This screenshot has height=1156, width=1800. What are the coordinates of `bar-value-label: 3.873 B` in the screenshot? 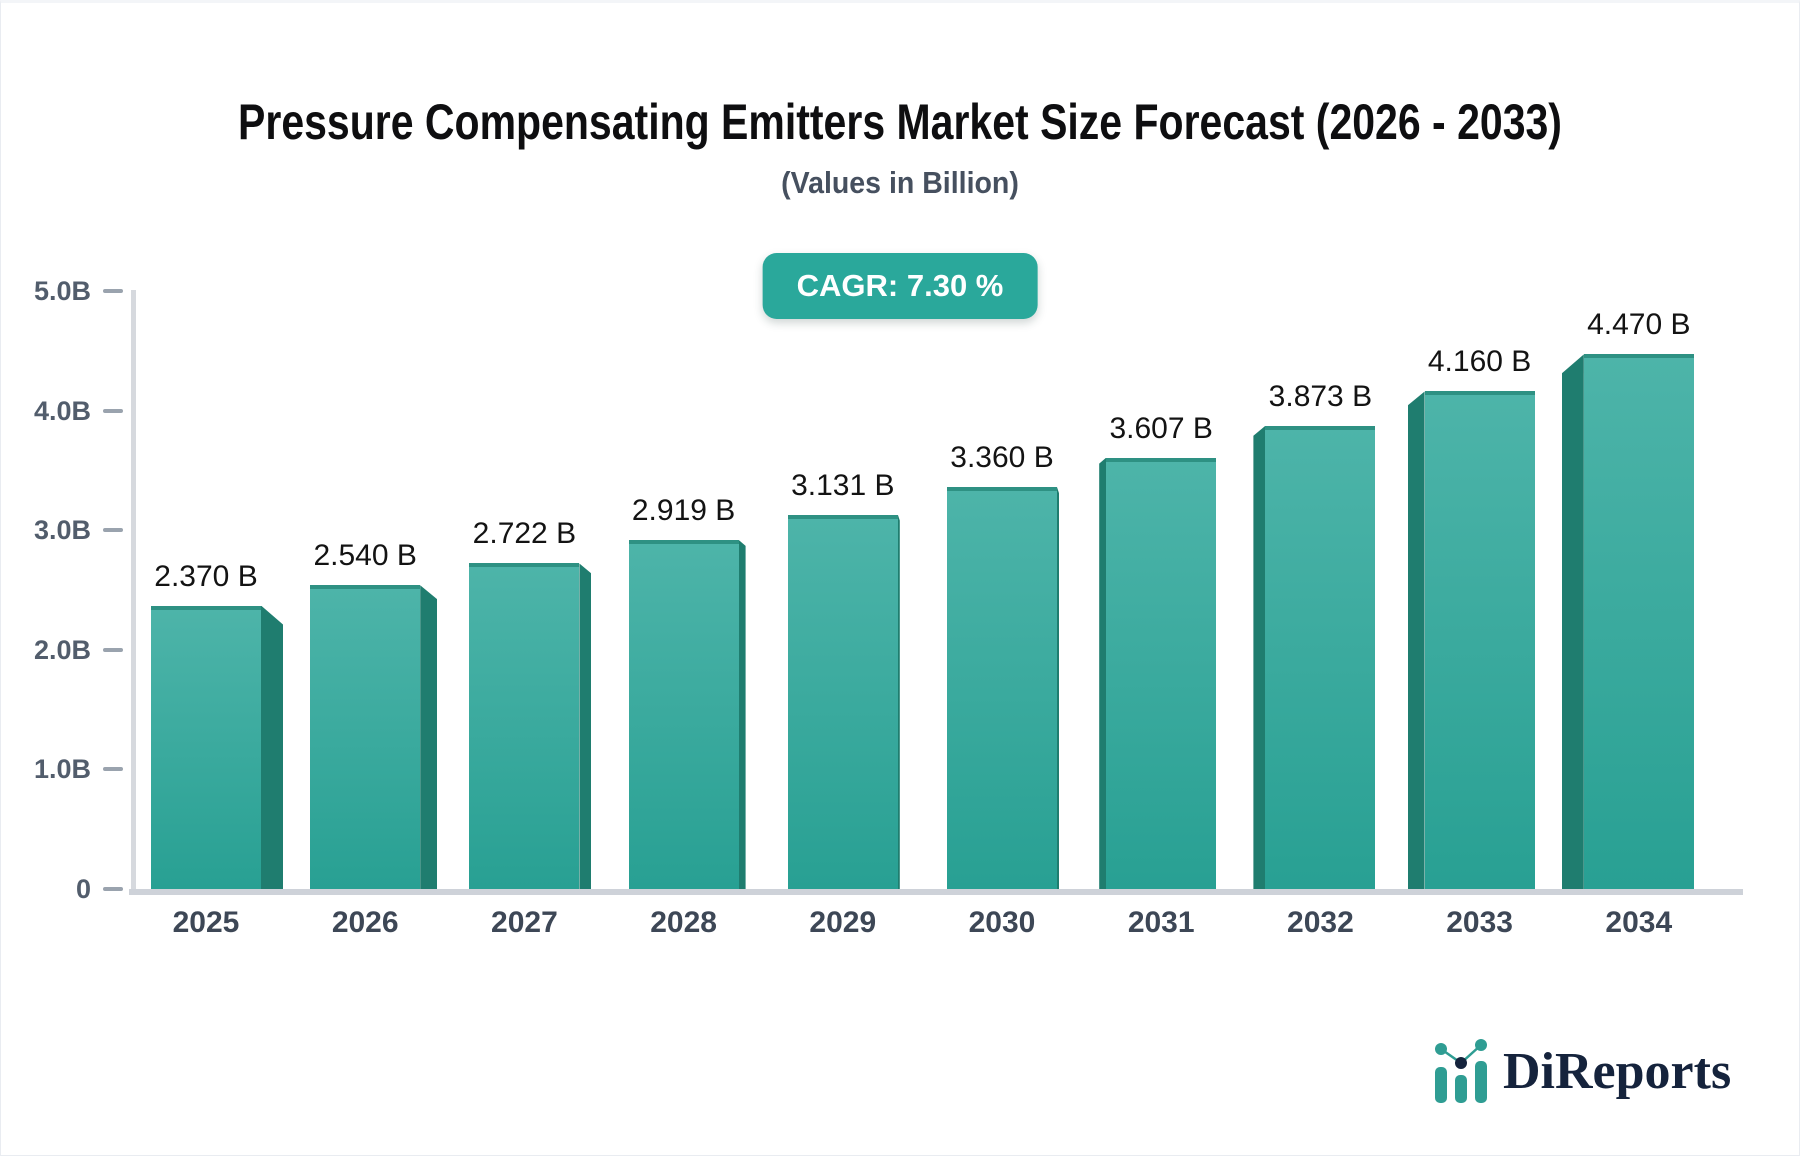 It's located at (1320, 396).